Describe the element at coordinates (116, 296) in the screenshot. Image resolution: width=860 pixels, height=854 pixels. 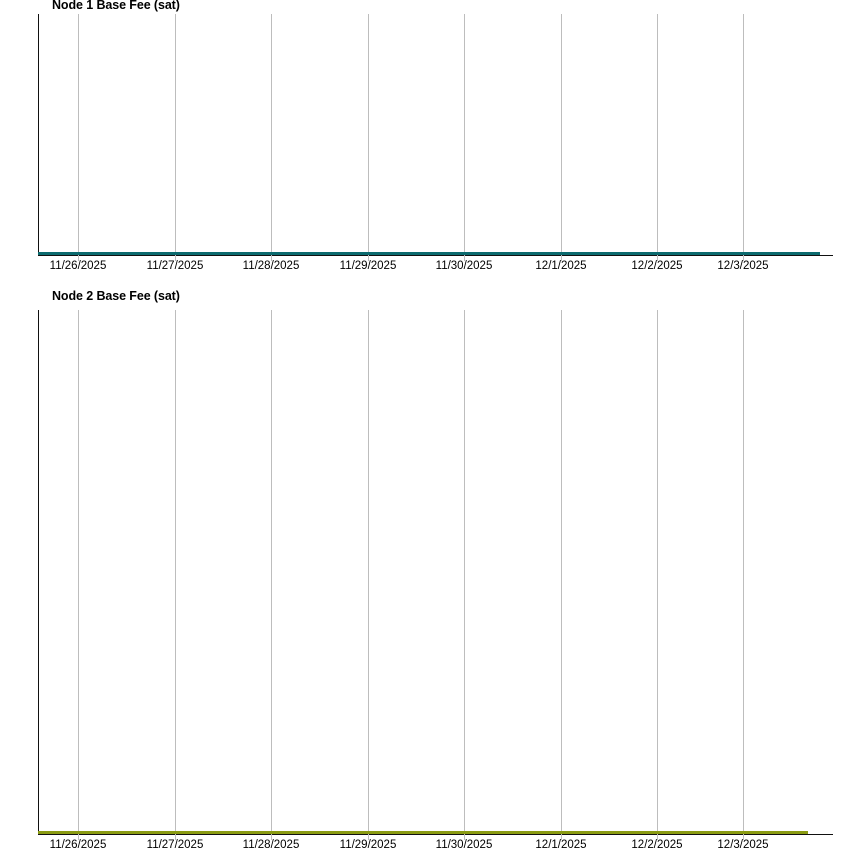
I see `chart-title-node-2: Node 2 Base Fee (sat)` at that location.